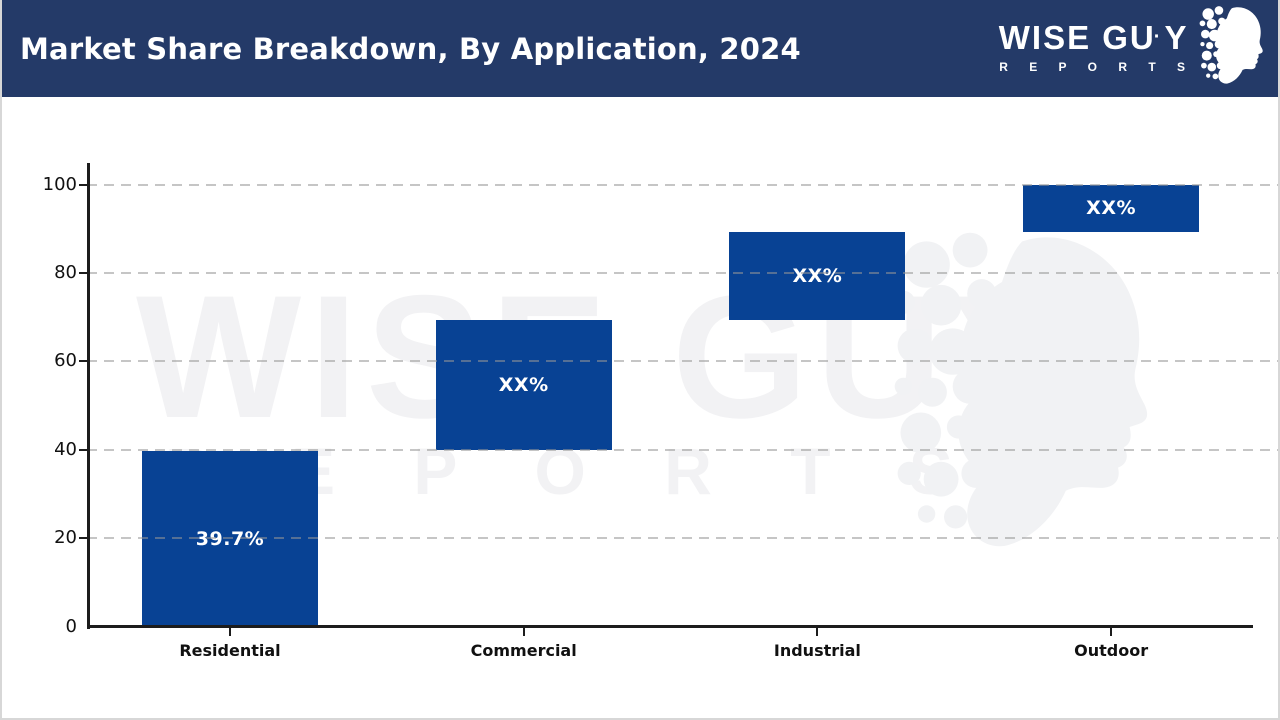 The width and height of the screenshot is (1280, 720). I want to click on x-tick-industrial, so click(817, 631).